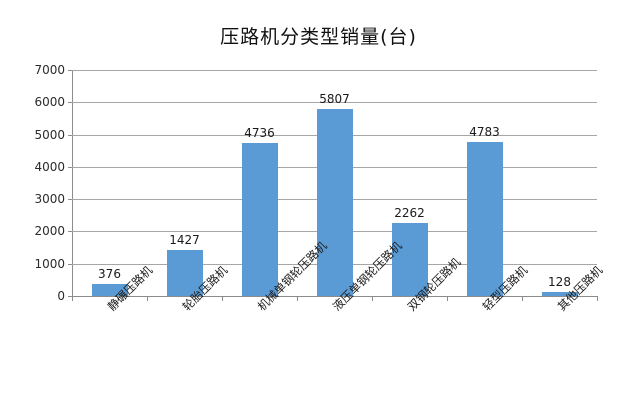 Image resolution: width=637 pixels, height=405 pixels. I want to click on bar-value-label: 376, so click(109, 273).